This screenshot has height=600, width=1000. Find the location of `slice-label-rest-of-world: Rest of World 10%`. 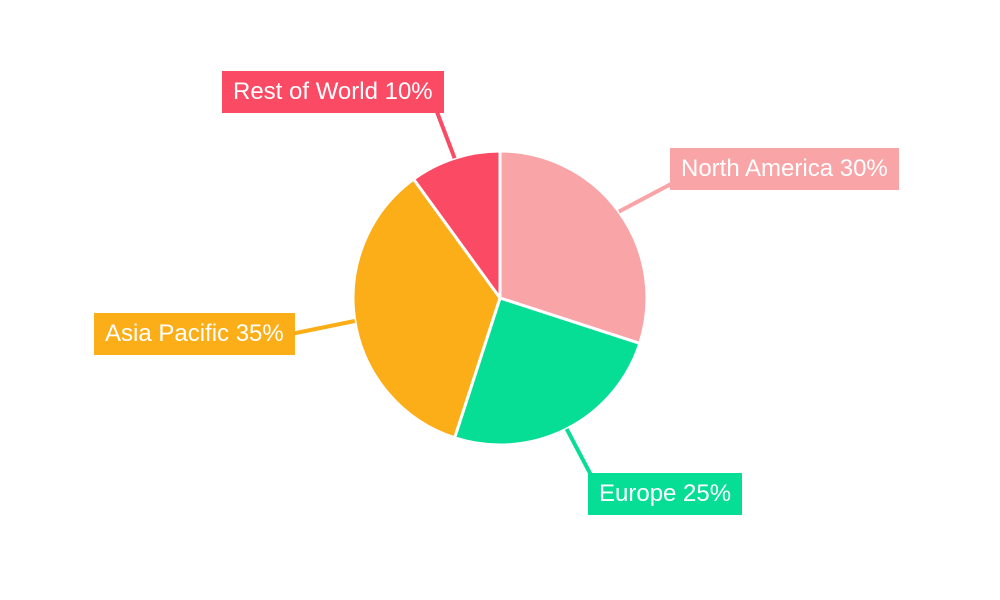

slice-label-rest-of-world: Rest of World 10% is located at coordinates (333, 92).